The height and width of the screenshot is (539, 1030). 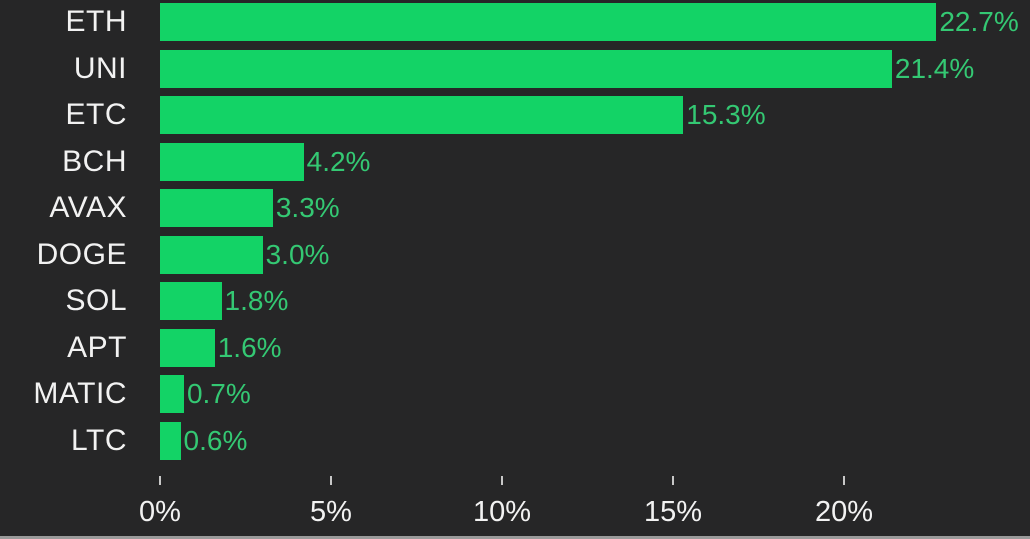 I want to click on value-label: 1.8%, so click(x=256, y=300).